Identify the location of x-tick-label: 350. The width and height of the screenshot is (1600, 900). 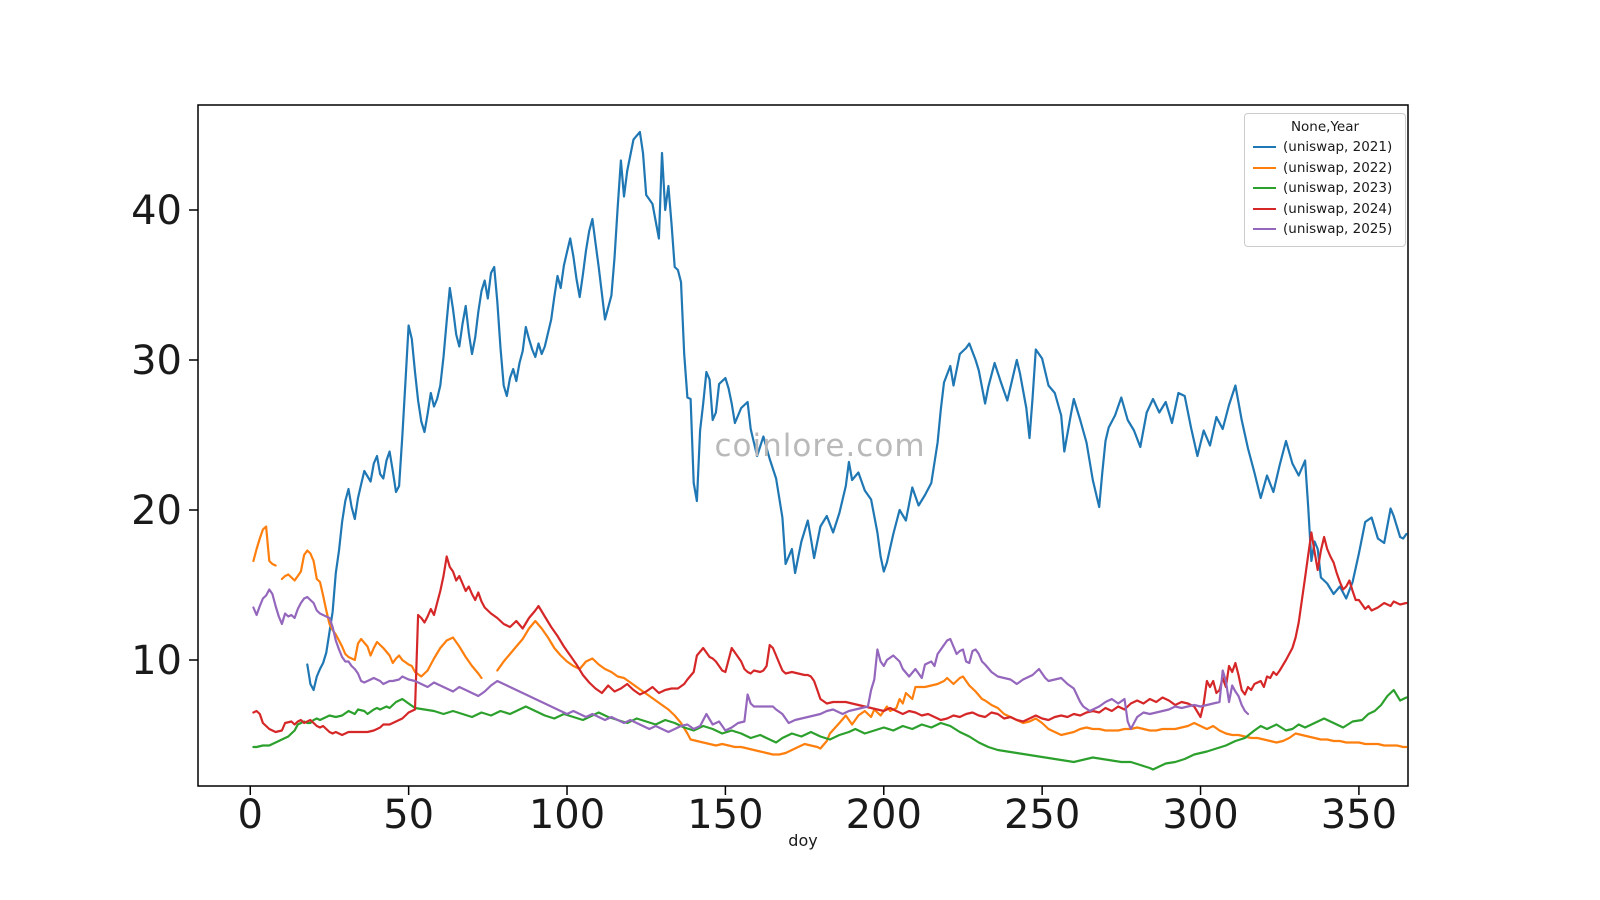
(1359, 815).